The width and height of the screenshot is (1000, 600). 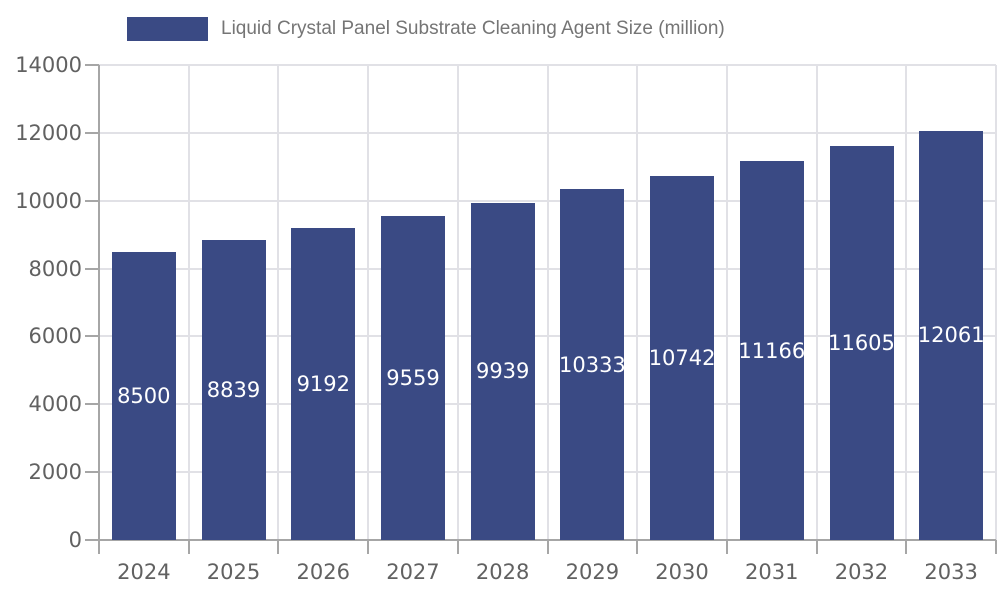 What do you see at coordinates (951, 572) in the screenshot?
I see `x-tick-label: 2033` at bounding box center [951, 572].